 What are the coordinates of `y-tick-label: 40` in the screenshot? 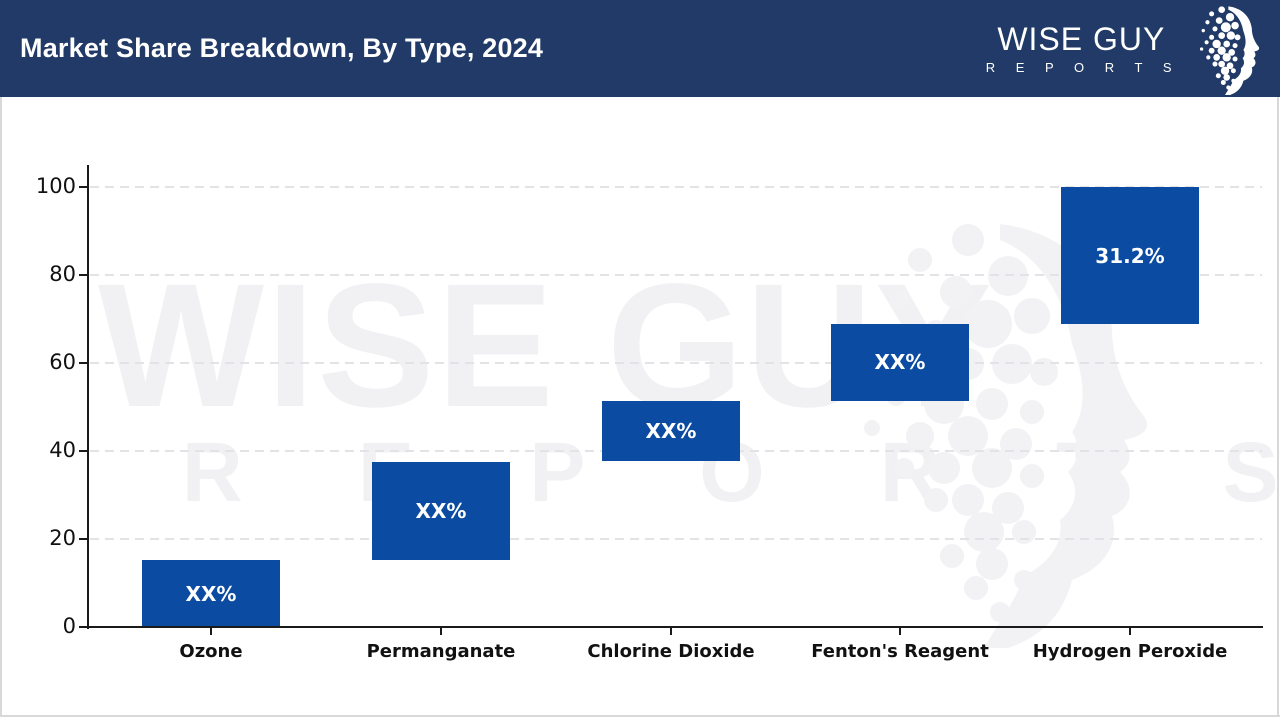 It's located at (62, 450).